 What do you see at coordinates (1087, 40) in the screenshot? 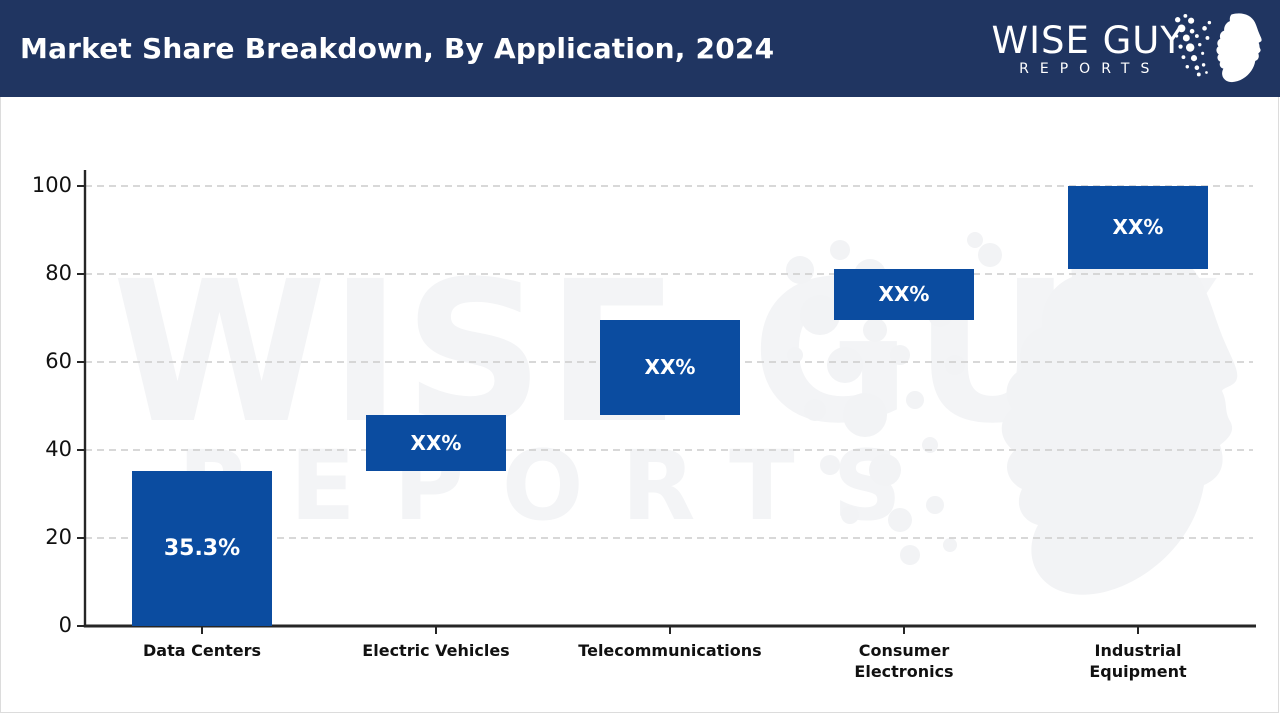
I see `brand-name: WISE GUY` at bounding box center [1087, 40].